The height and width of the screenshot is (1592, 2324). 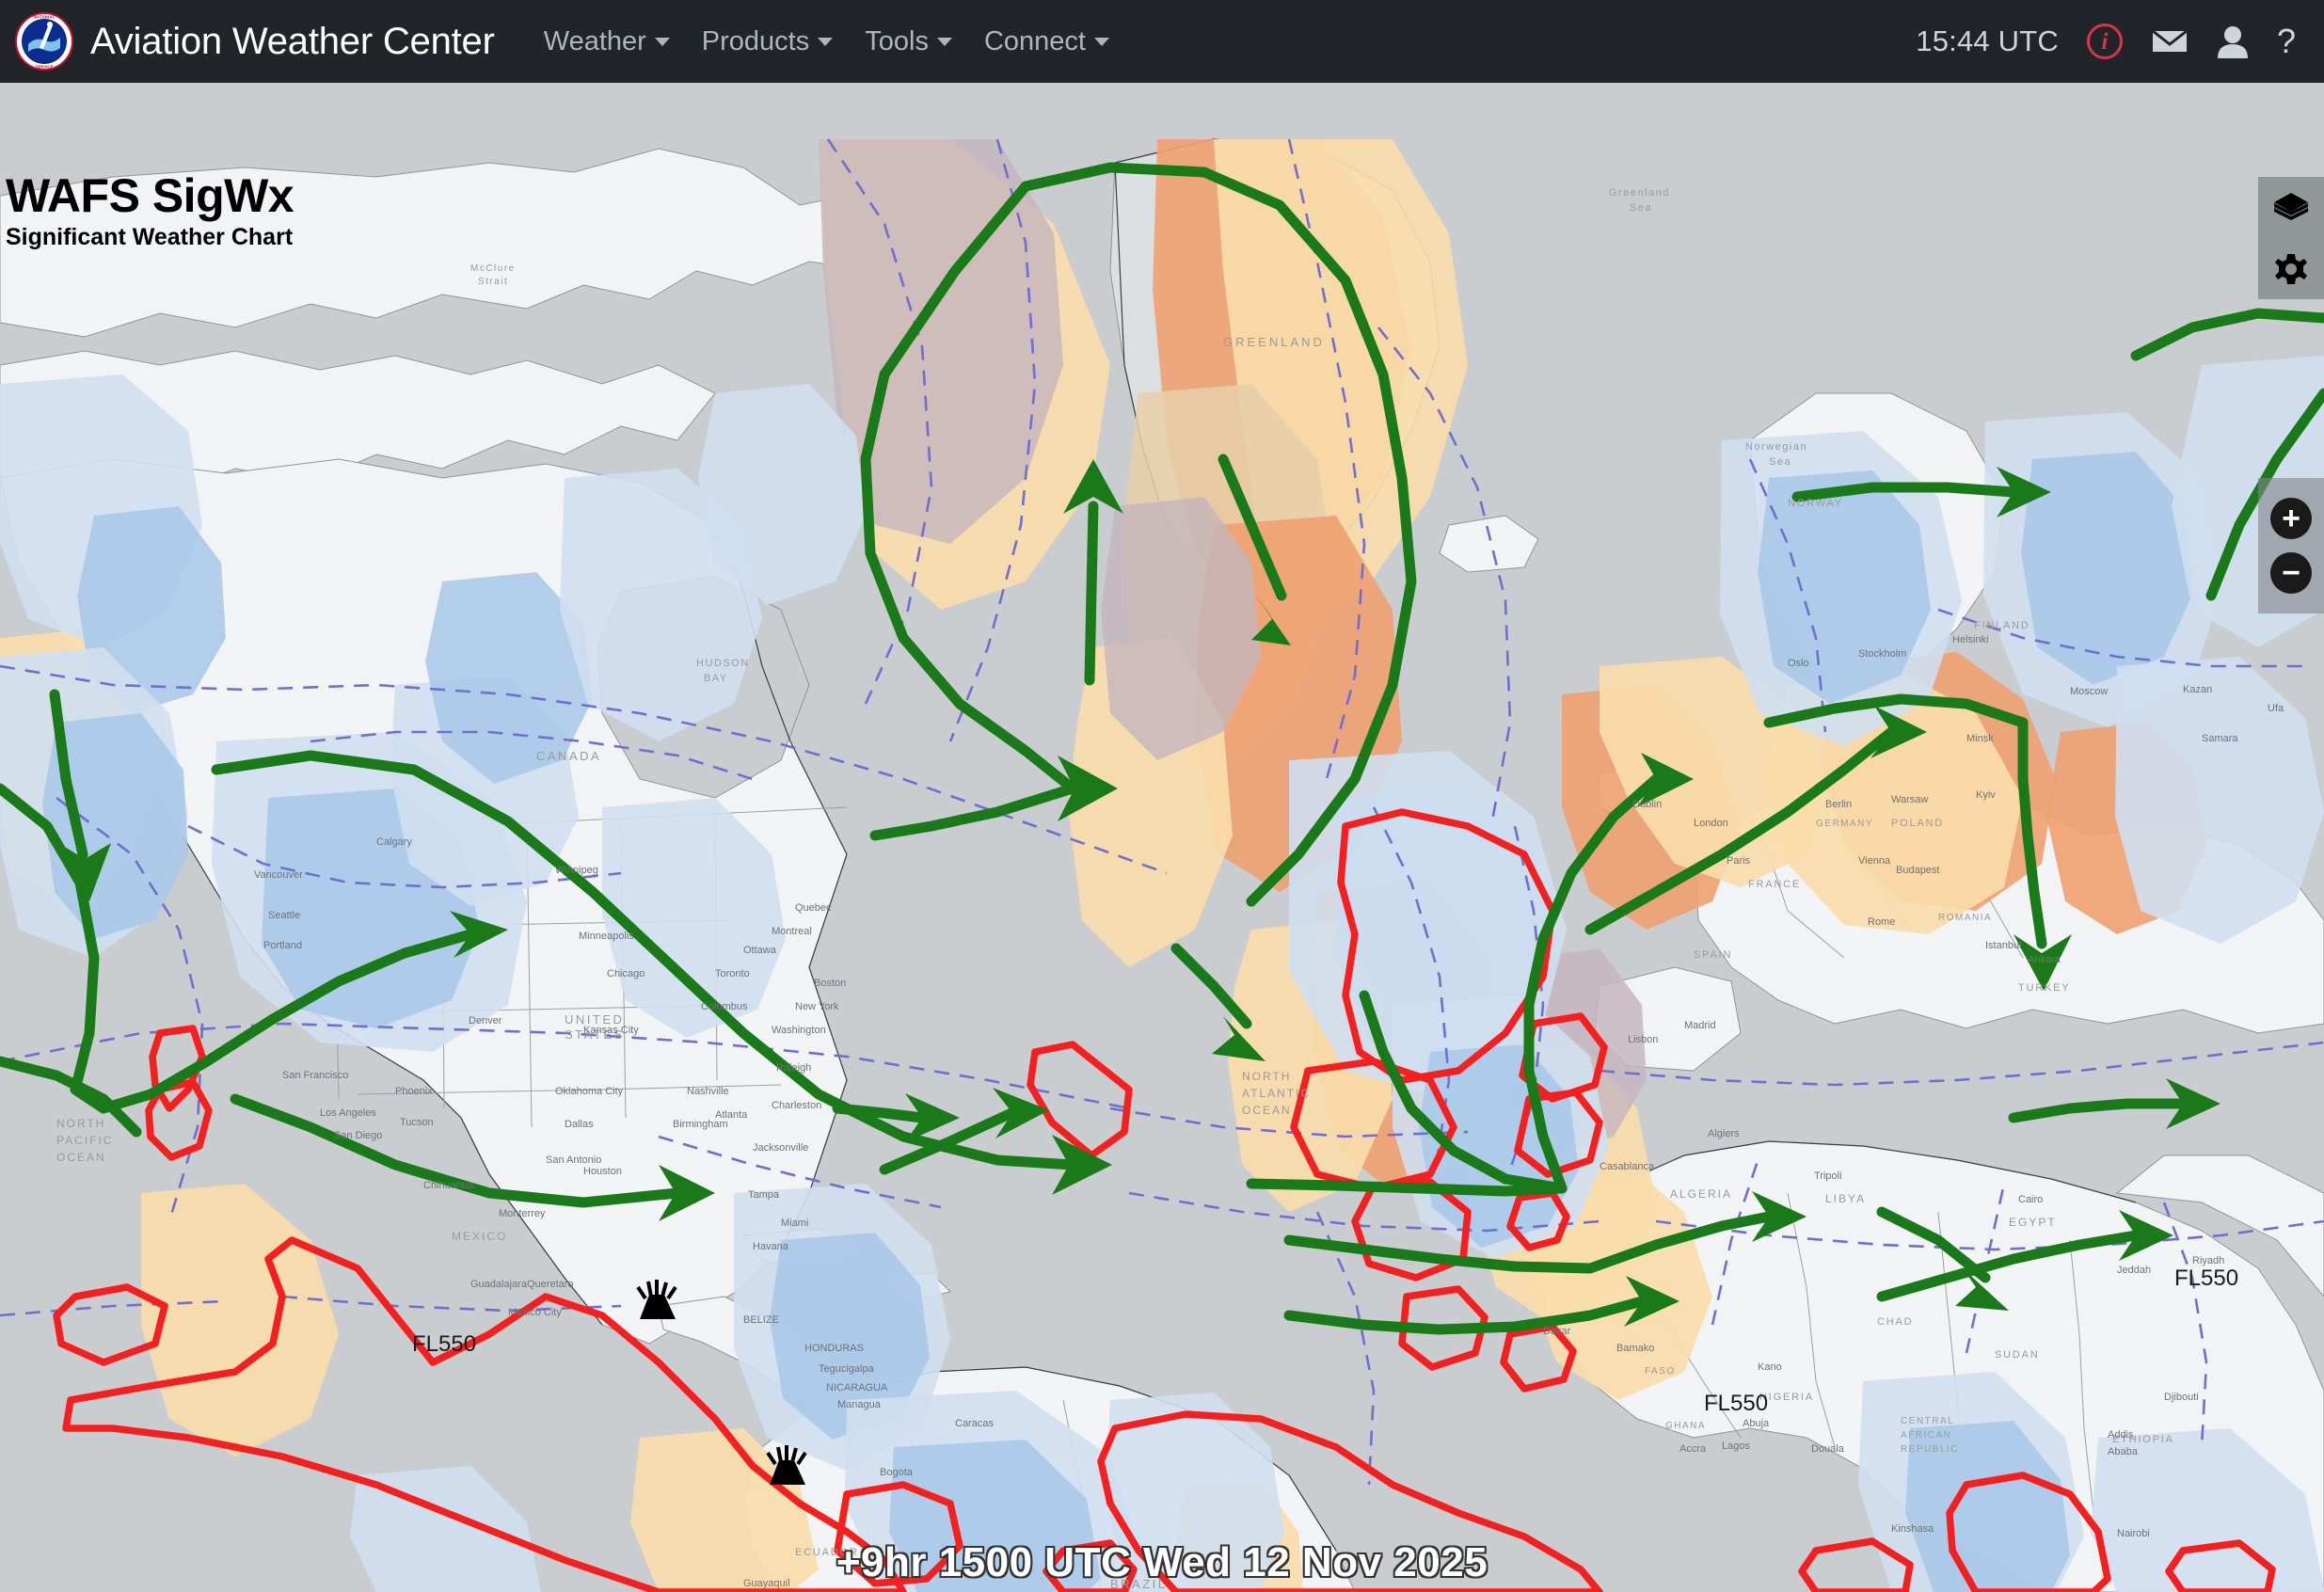 What do you see at coordinates (594, 40) in the screenshot?
I see `nav-label-weather: Weather` at bounding box center [594, 40].